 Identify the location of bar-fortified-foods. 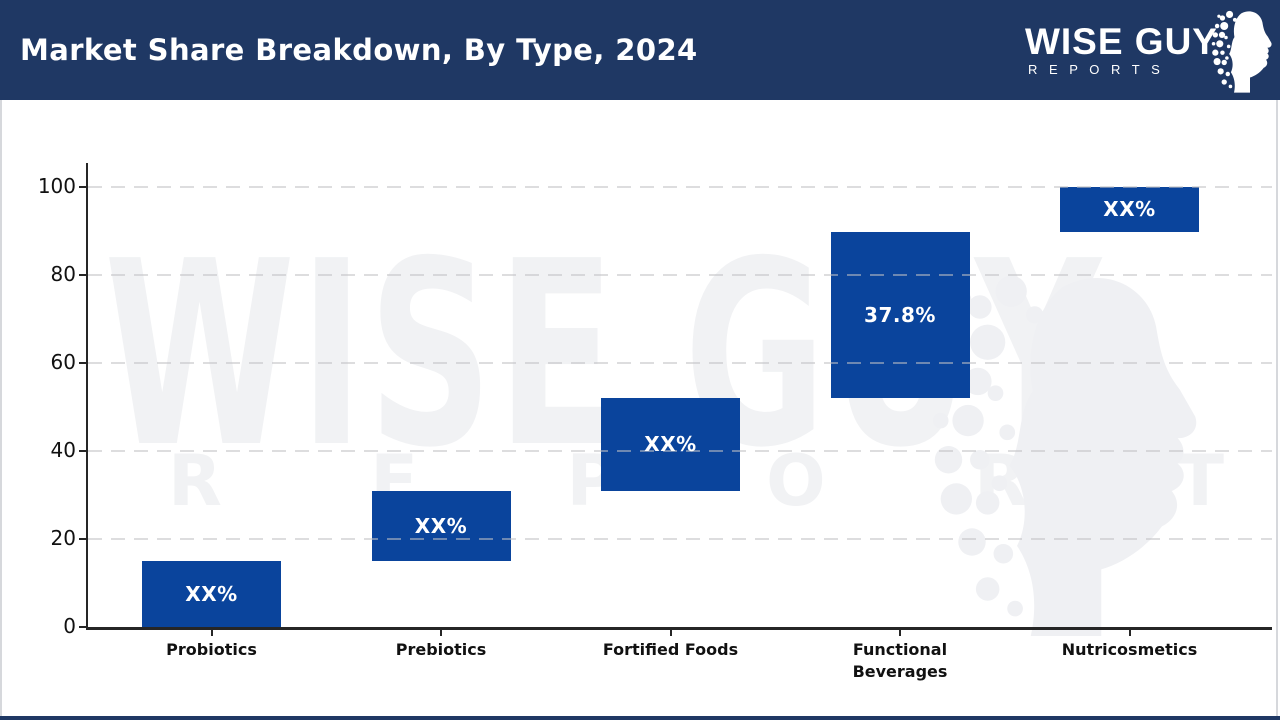
(670, 444).